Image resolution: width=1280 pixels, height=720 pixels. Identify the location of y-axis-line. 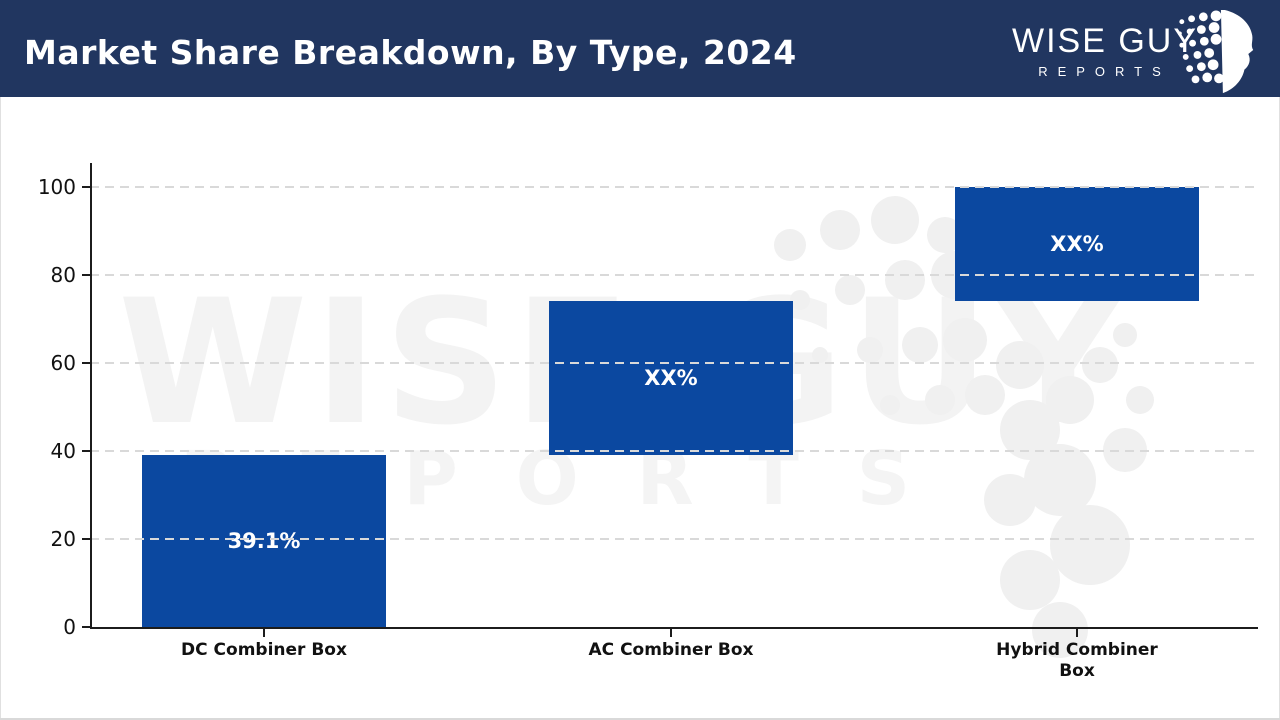
(91, 396).